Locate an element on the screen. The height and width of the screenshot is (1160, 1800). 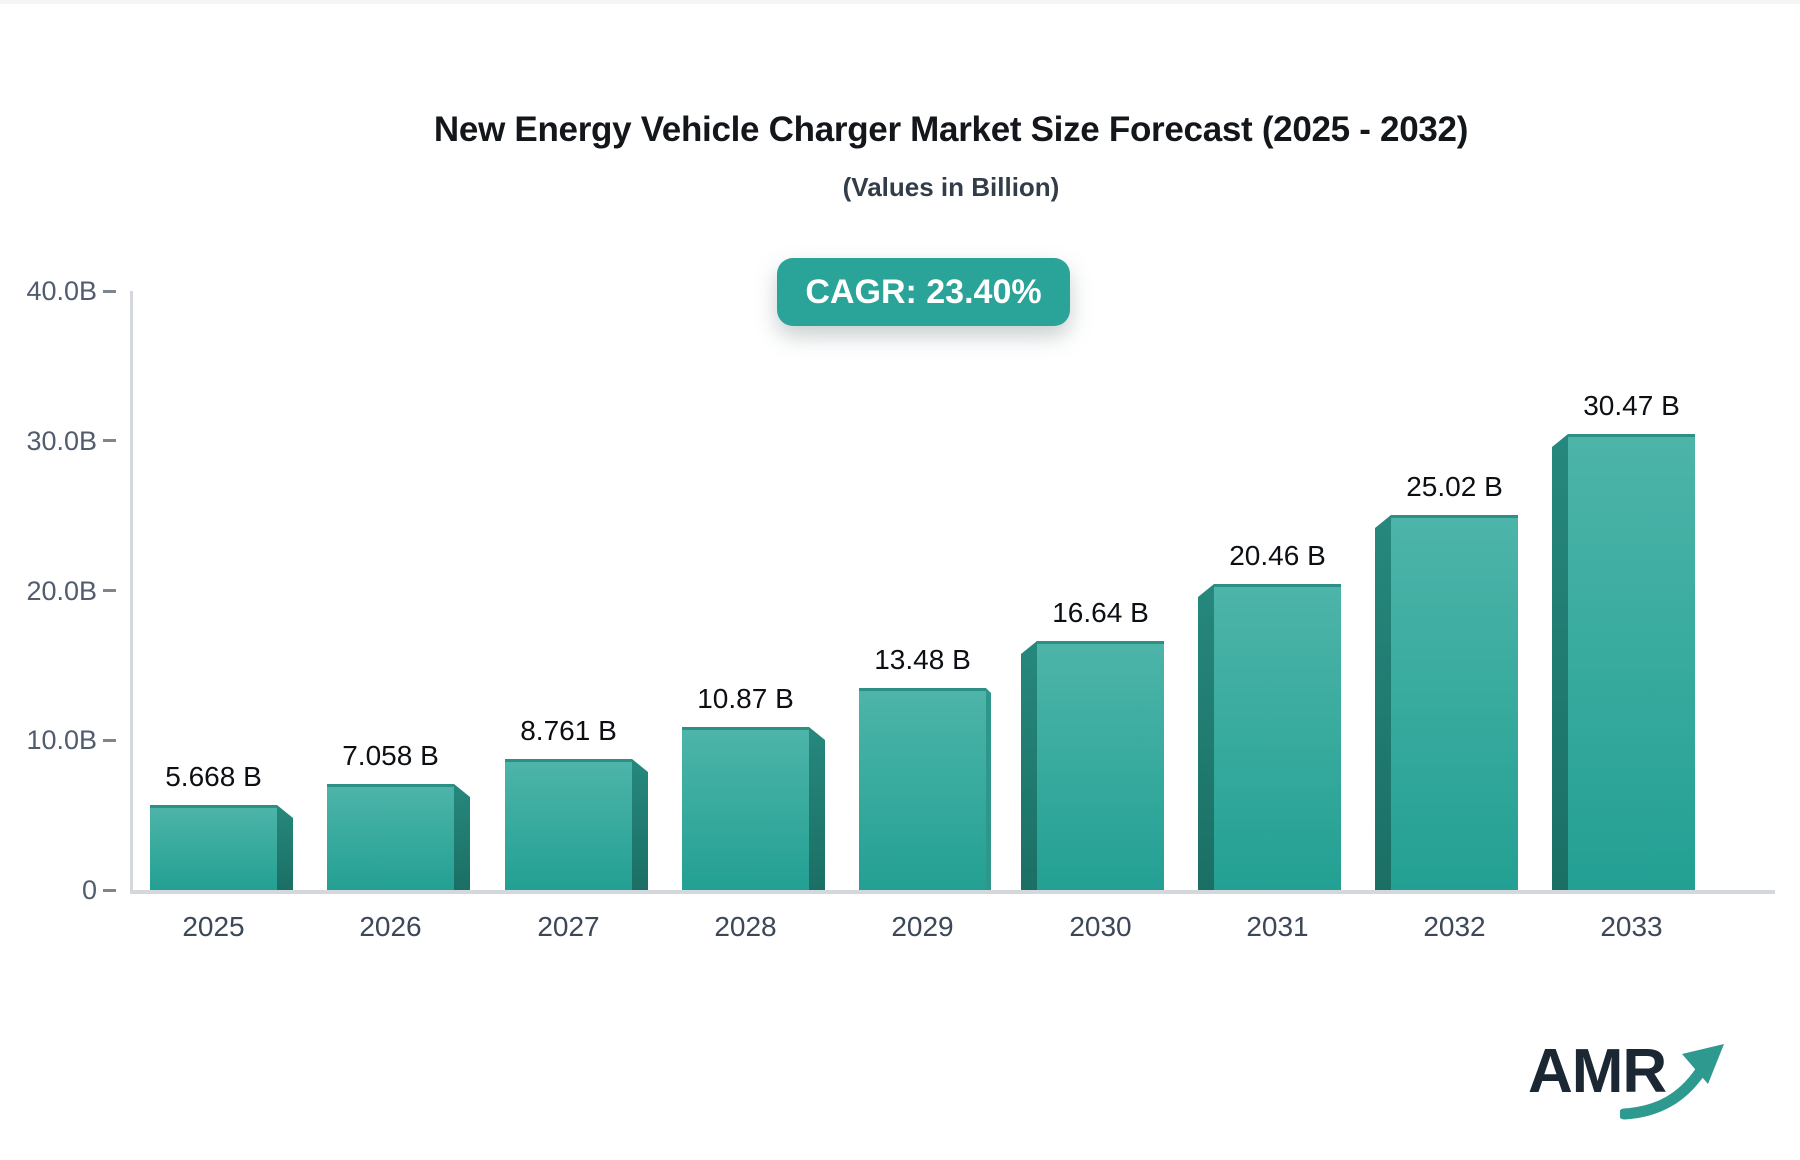
y-axis-label: 30.0B is located at coordinates (61, 440).